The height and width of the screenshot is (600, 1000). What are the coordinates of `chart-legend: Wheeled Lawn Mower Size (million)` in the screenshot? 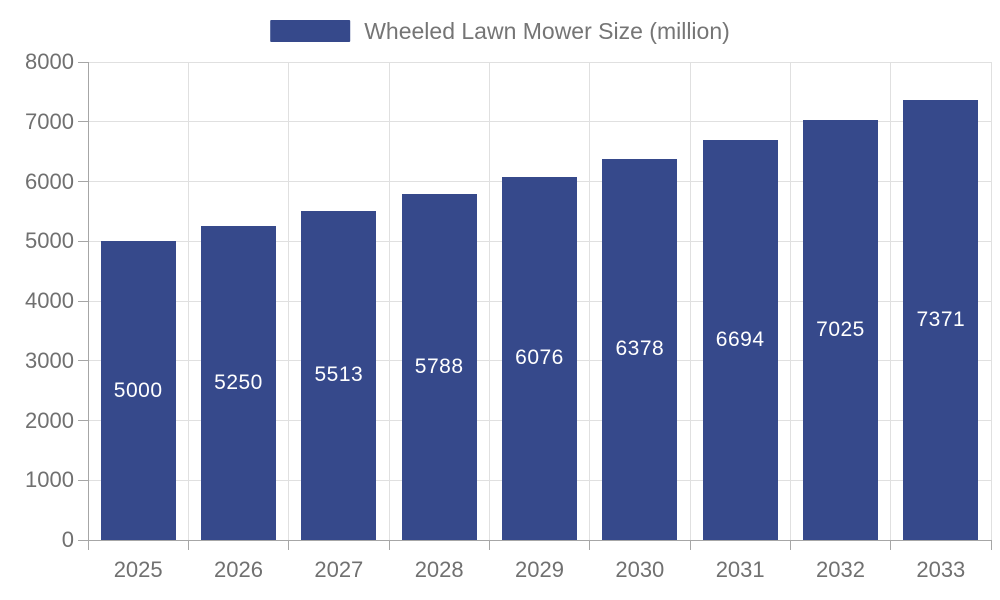 It's located at (500, 31).